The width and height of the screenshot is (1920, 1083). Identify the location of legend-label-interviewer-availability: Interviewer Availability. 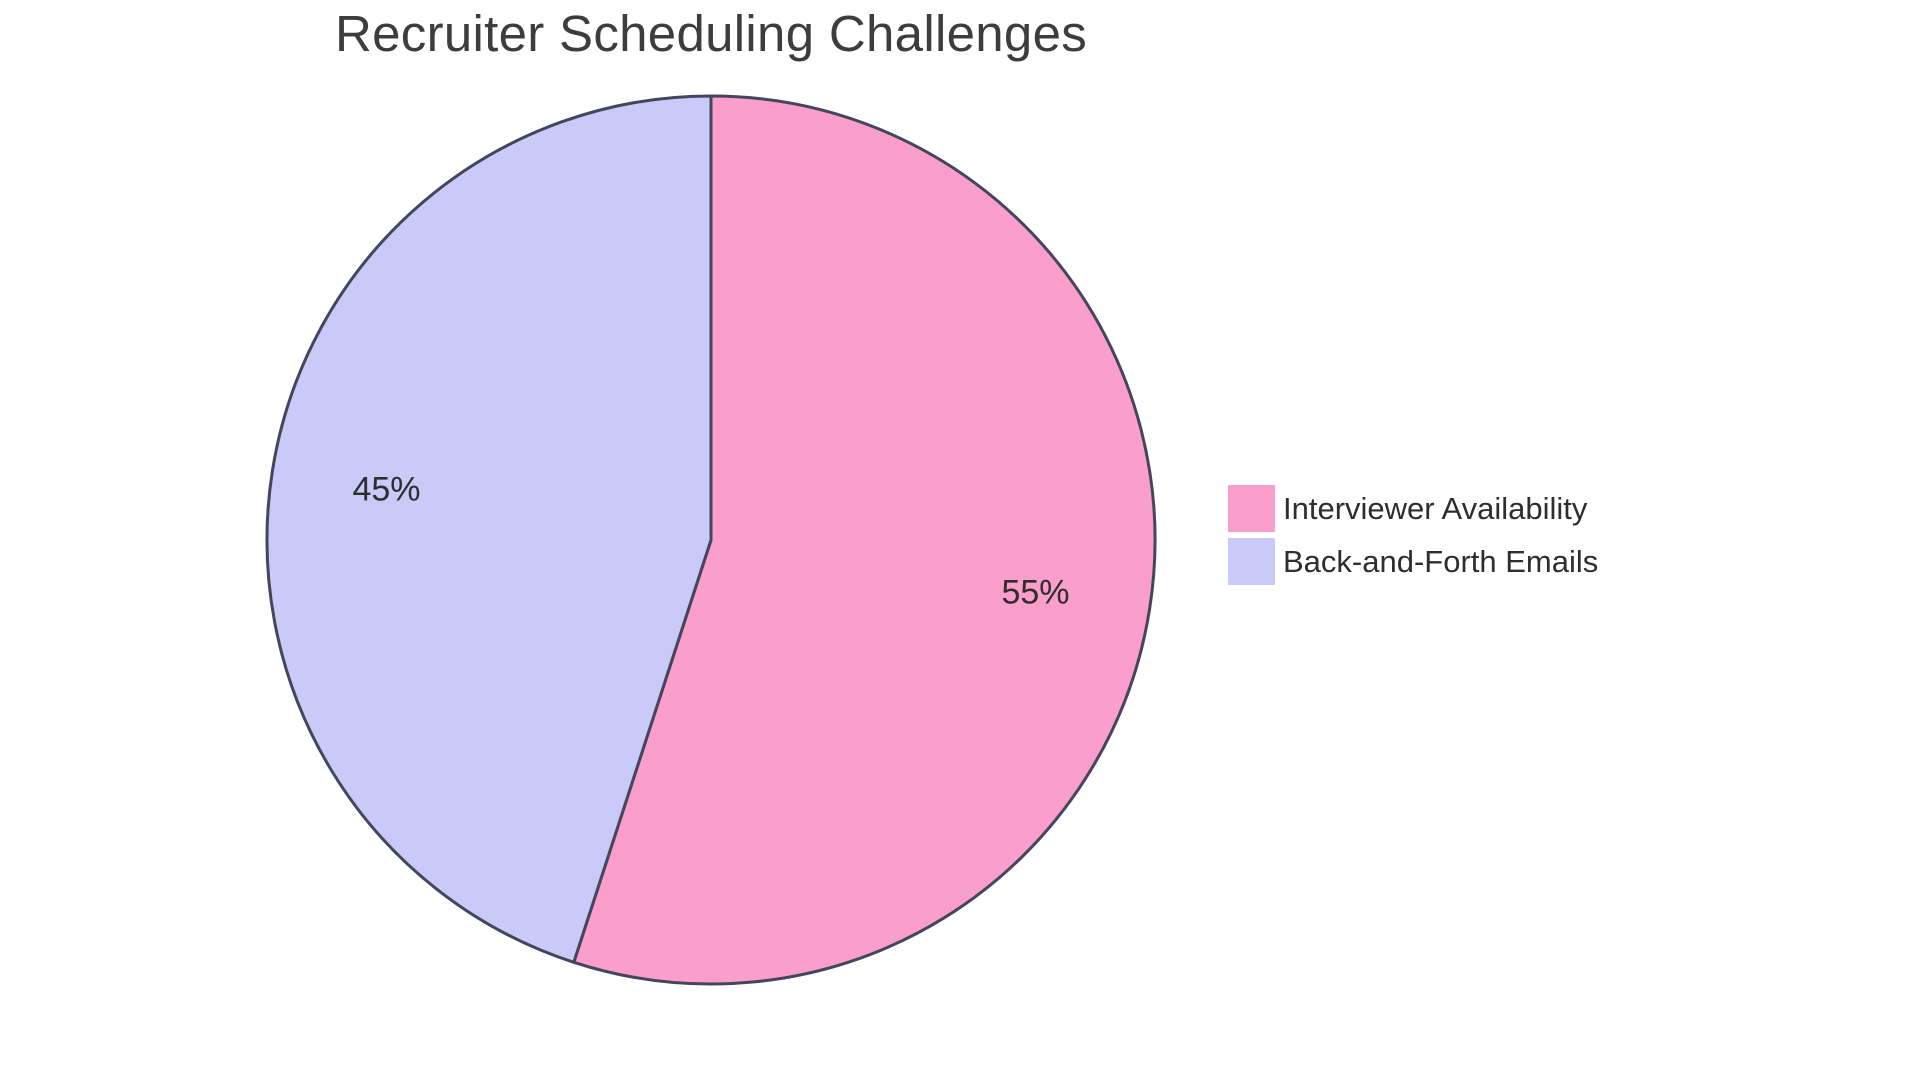
(1435, 508).